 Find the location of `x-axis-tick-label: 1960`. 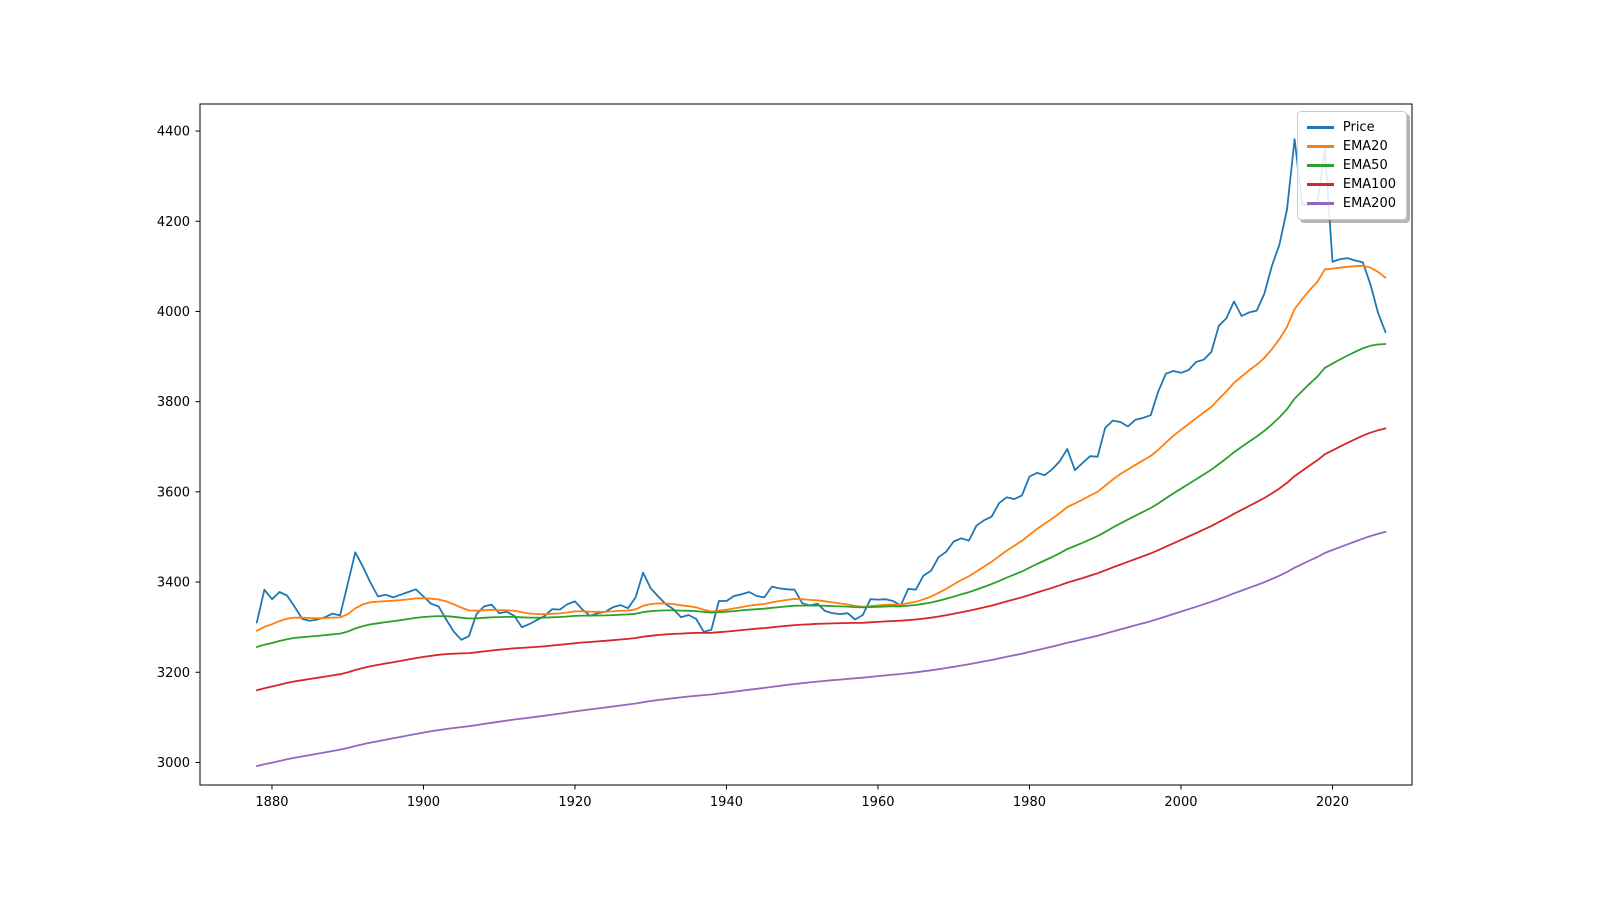

x-axis-tick-label: 1960 is located at coordinates (877, 802).